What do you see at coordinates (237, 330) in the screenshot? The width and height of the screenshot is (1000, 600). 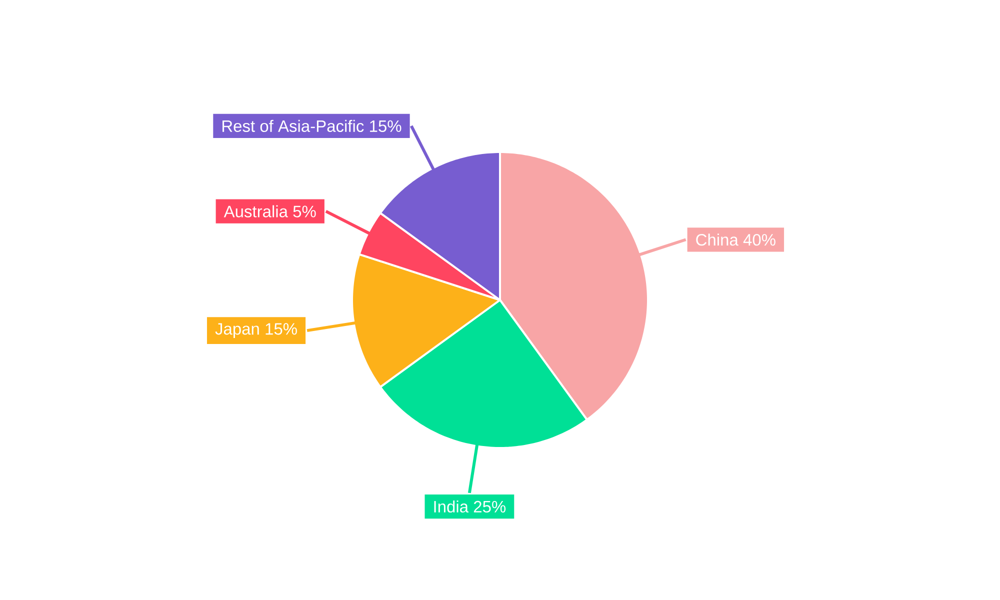 I see `slice-label: Japan` at bounding box center [237, 330].